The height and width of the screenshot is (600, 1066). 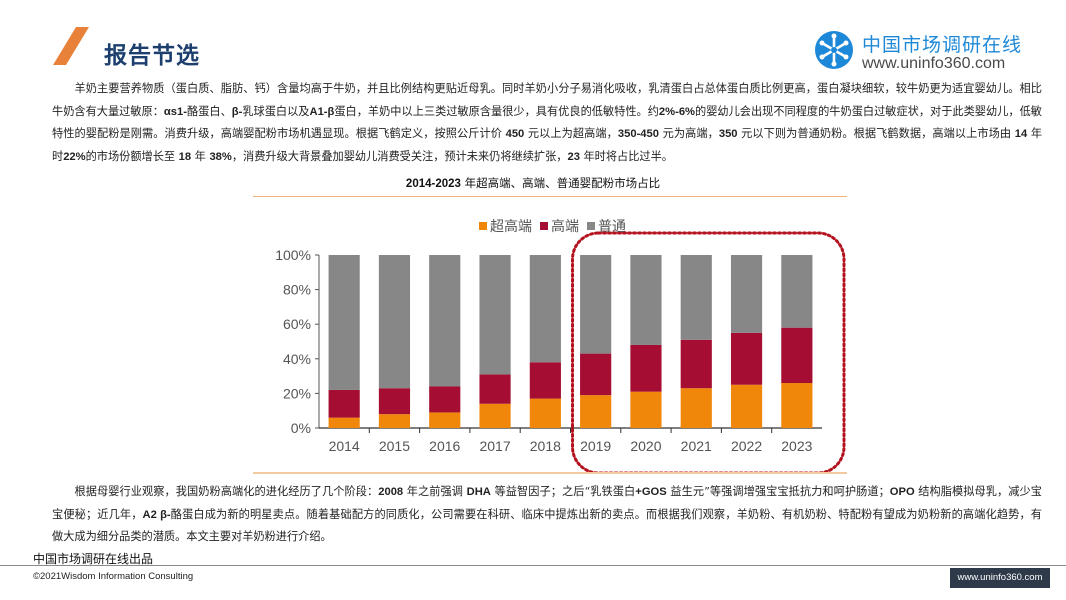 What do you see at coordinates (573, 156) in the screenshot?
I see `emphasis-text: 23` at bounding box center [573, 156].